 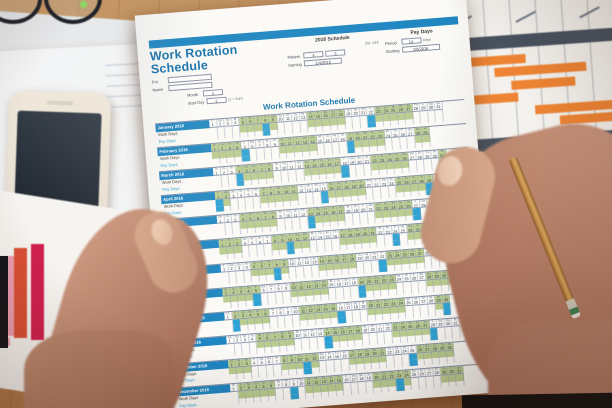 I want to click on schedule-starting-field: 1/4/2016, so click(x=323, y=62).